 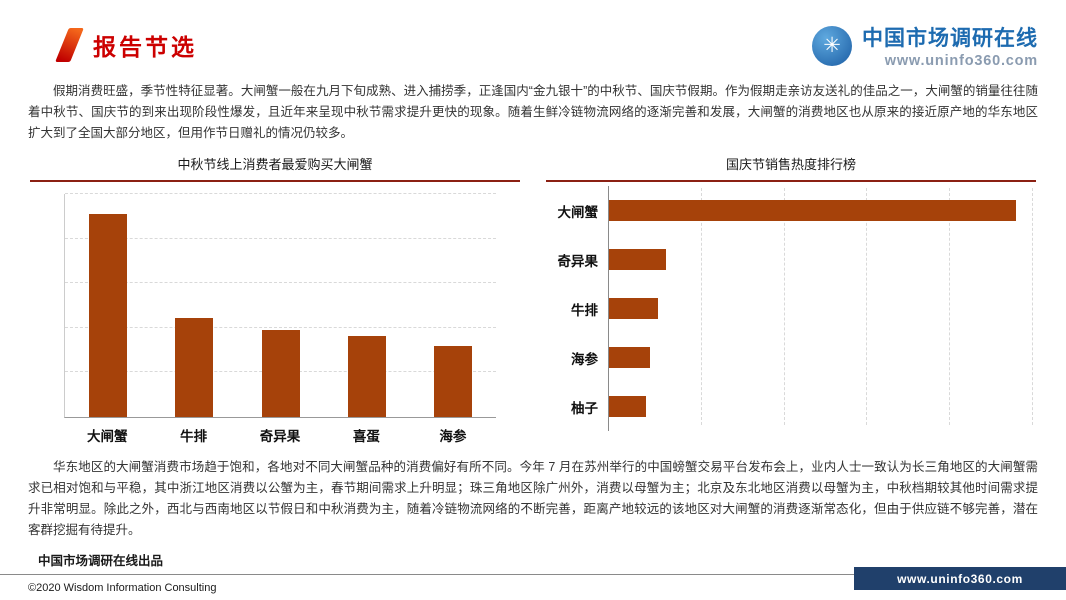 What do you see at coordinates (812, 210) in the screenshot?
I see `hbar-大闸蟹` at bounding box center [812, 210].